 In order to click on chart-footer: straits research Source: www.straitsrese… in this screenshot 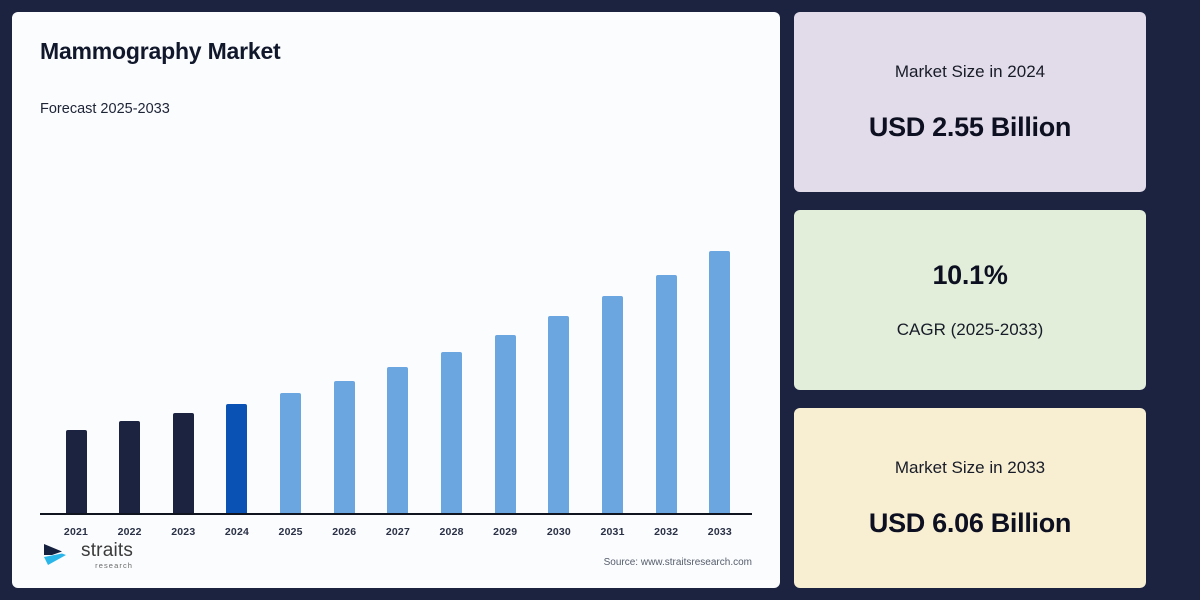, I will do `click(396, 555)`.